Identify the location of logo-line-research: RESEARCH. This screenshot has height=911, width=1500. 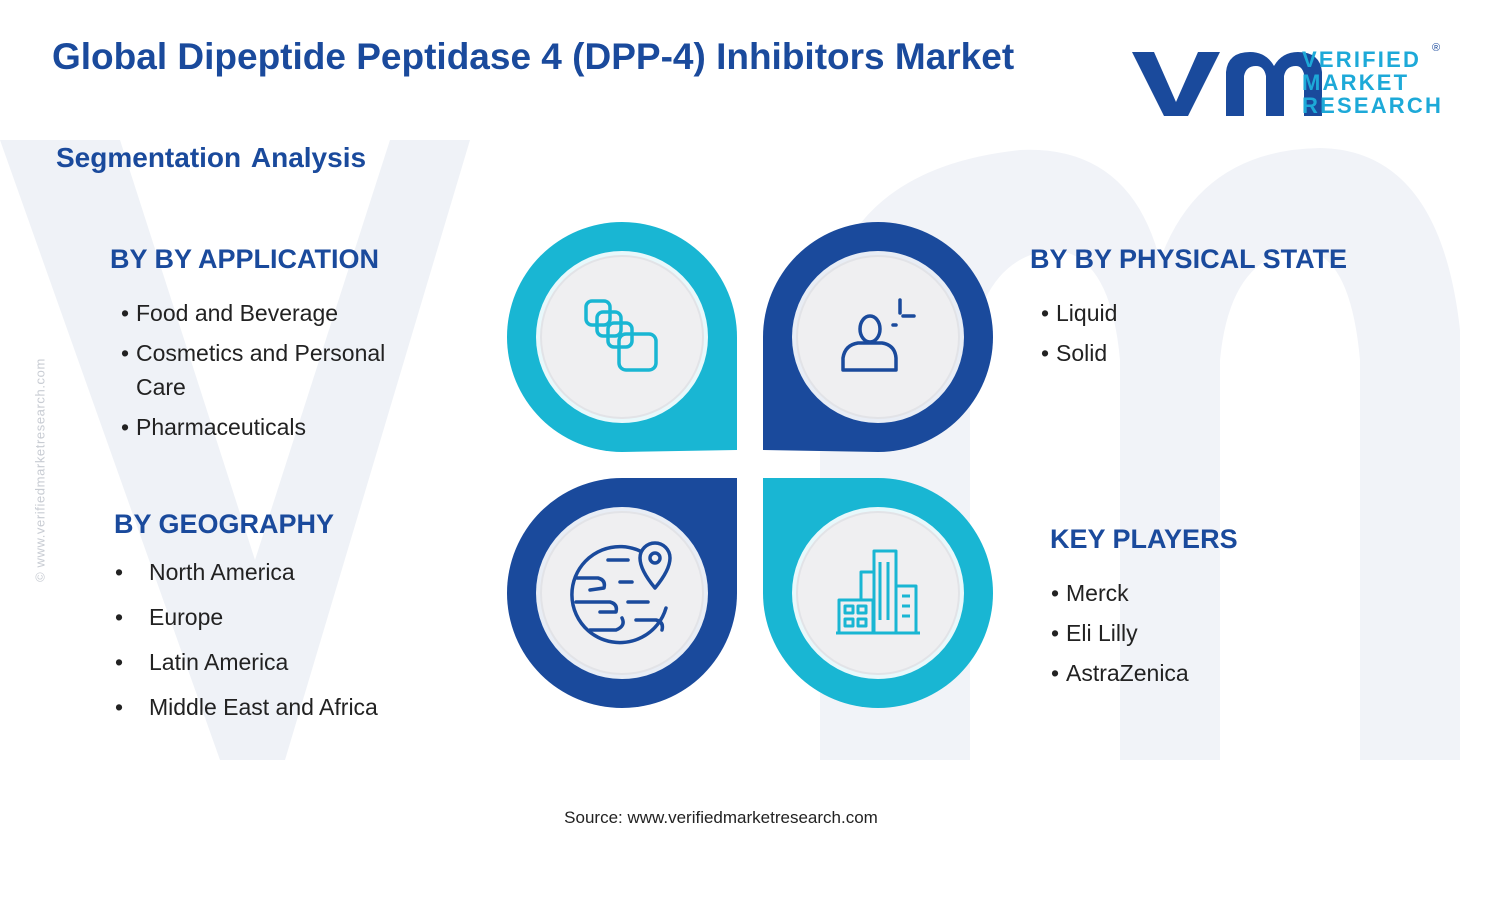
(1373, 105).